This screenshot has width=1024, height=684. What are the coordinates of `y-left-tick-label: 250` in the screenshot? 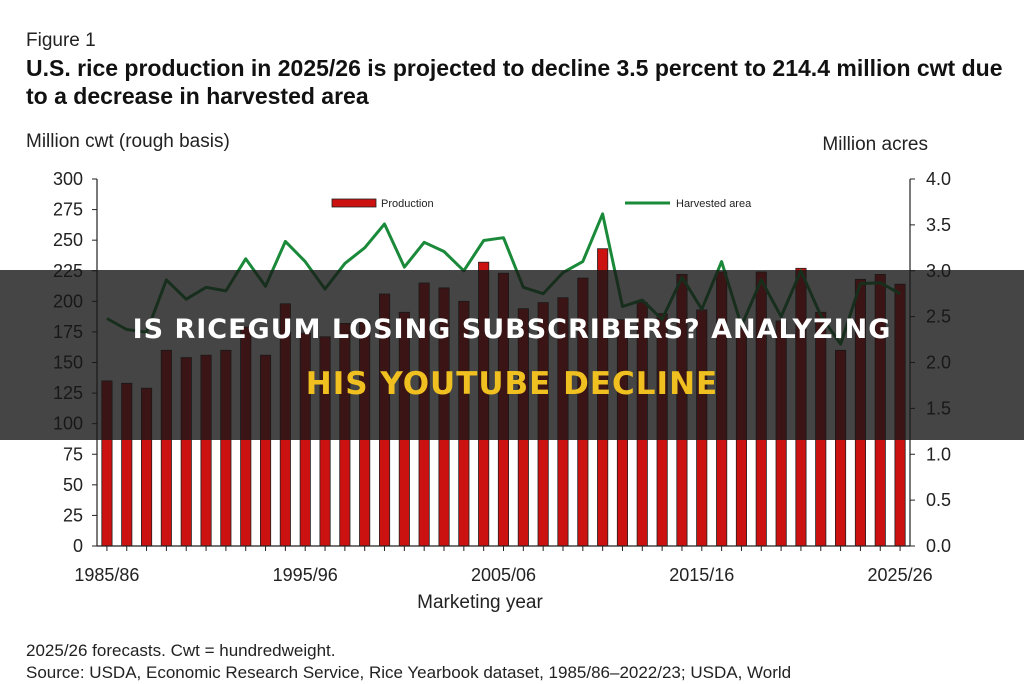 It's located at (68, 240).